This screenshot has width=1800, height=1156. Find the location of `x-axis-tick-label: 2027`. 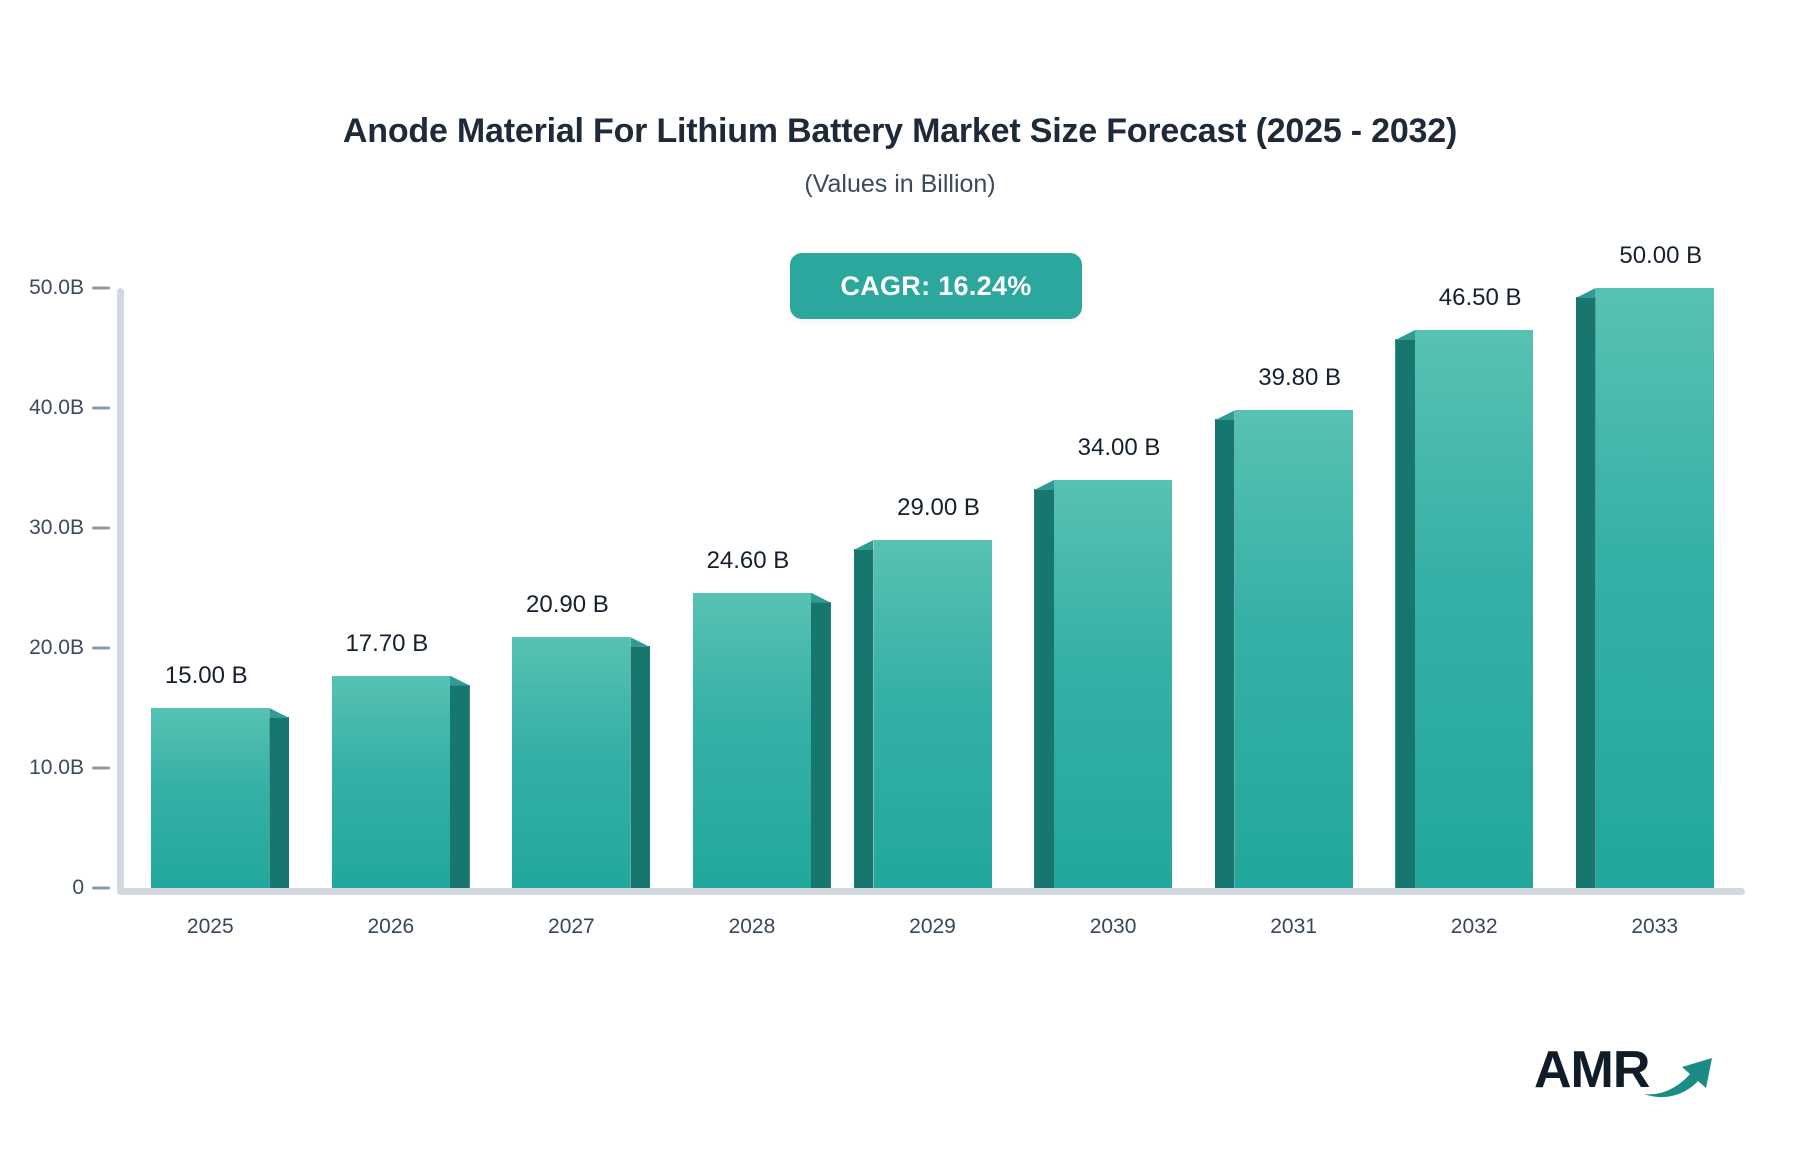

x-axis-tick-label: 2027 is located at coordinates (571, 926).